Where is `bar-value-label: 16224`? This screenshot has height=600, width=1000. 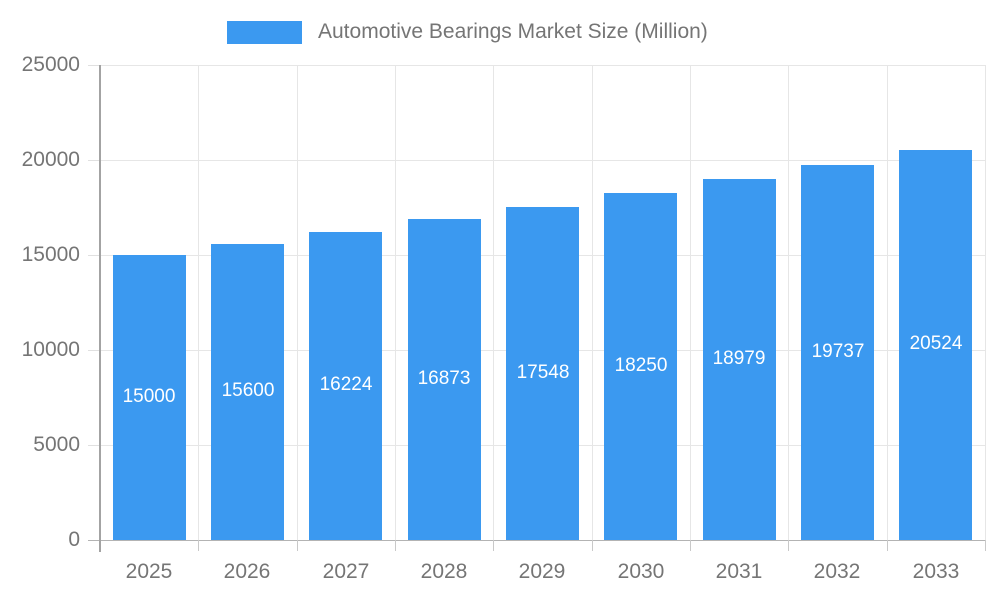
bar-value-label: 16224 is located at coordinates (346, 384).